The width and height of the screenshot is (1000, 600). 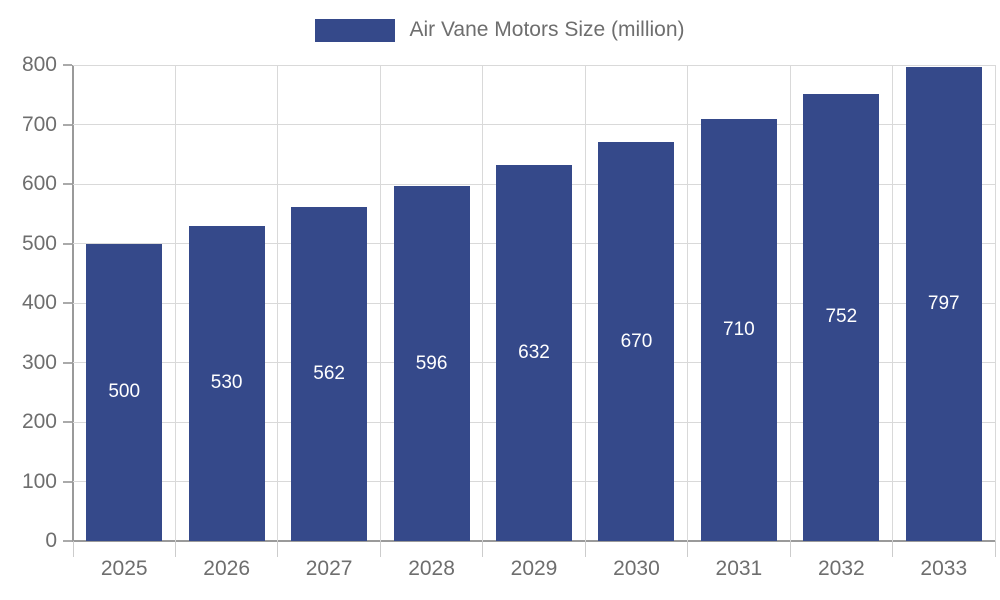 I want to click on y-tick-label: 500, so click(x=39, y=243).